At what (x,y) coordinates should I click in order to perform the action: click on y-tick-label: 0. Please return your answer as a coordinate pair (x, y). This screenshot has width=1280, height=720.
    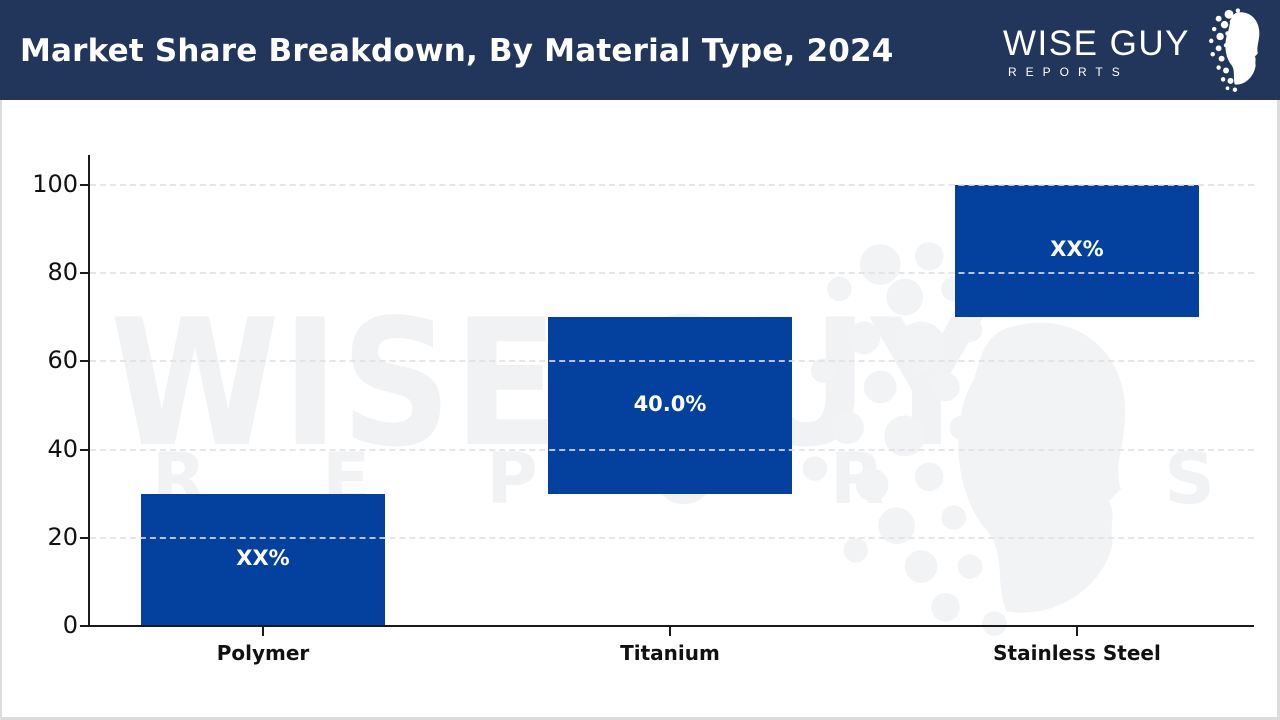
    Looking at the image, I should click on (70, 625).